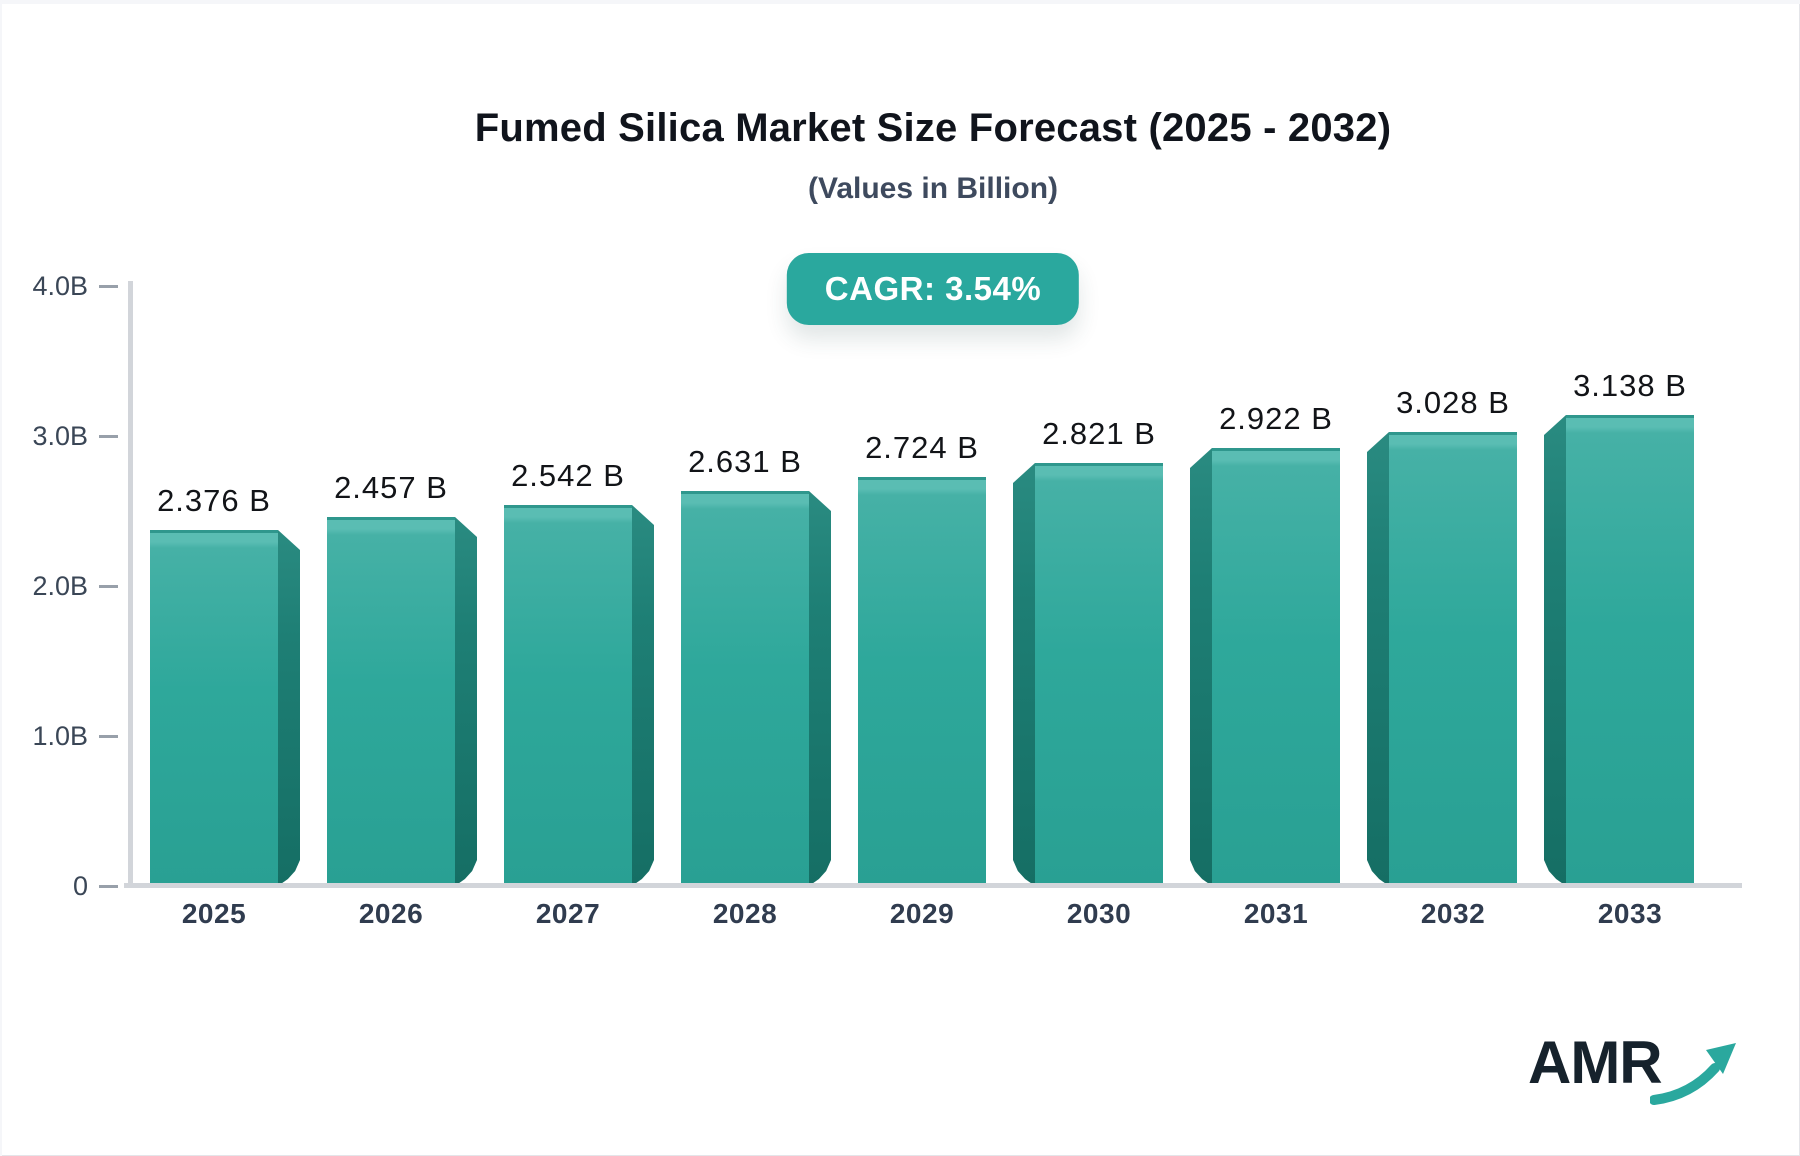 The width and height of the screenshot is (1800, 1156). What do you see at coordinates (933, 188) in the screenshot?
I see `page-subtitle: (Values in Billion)` at bounding box center [933, 188].